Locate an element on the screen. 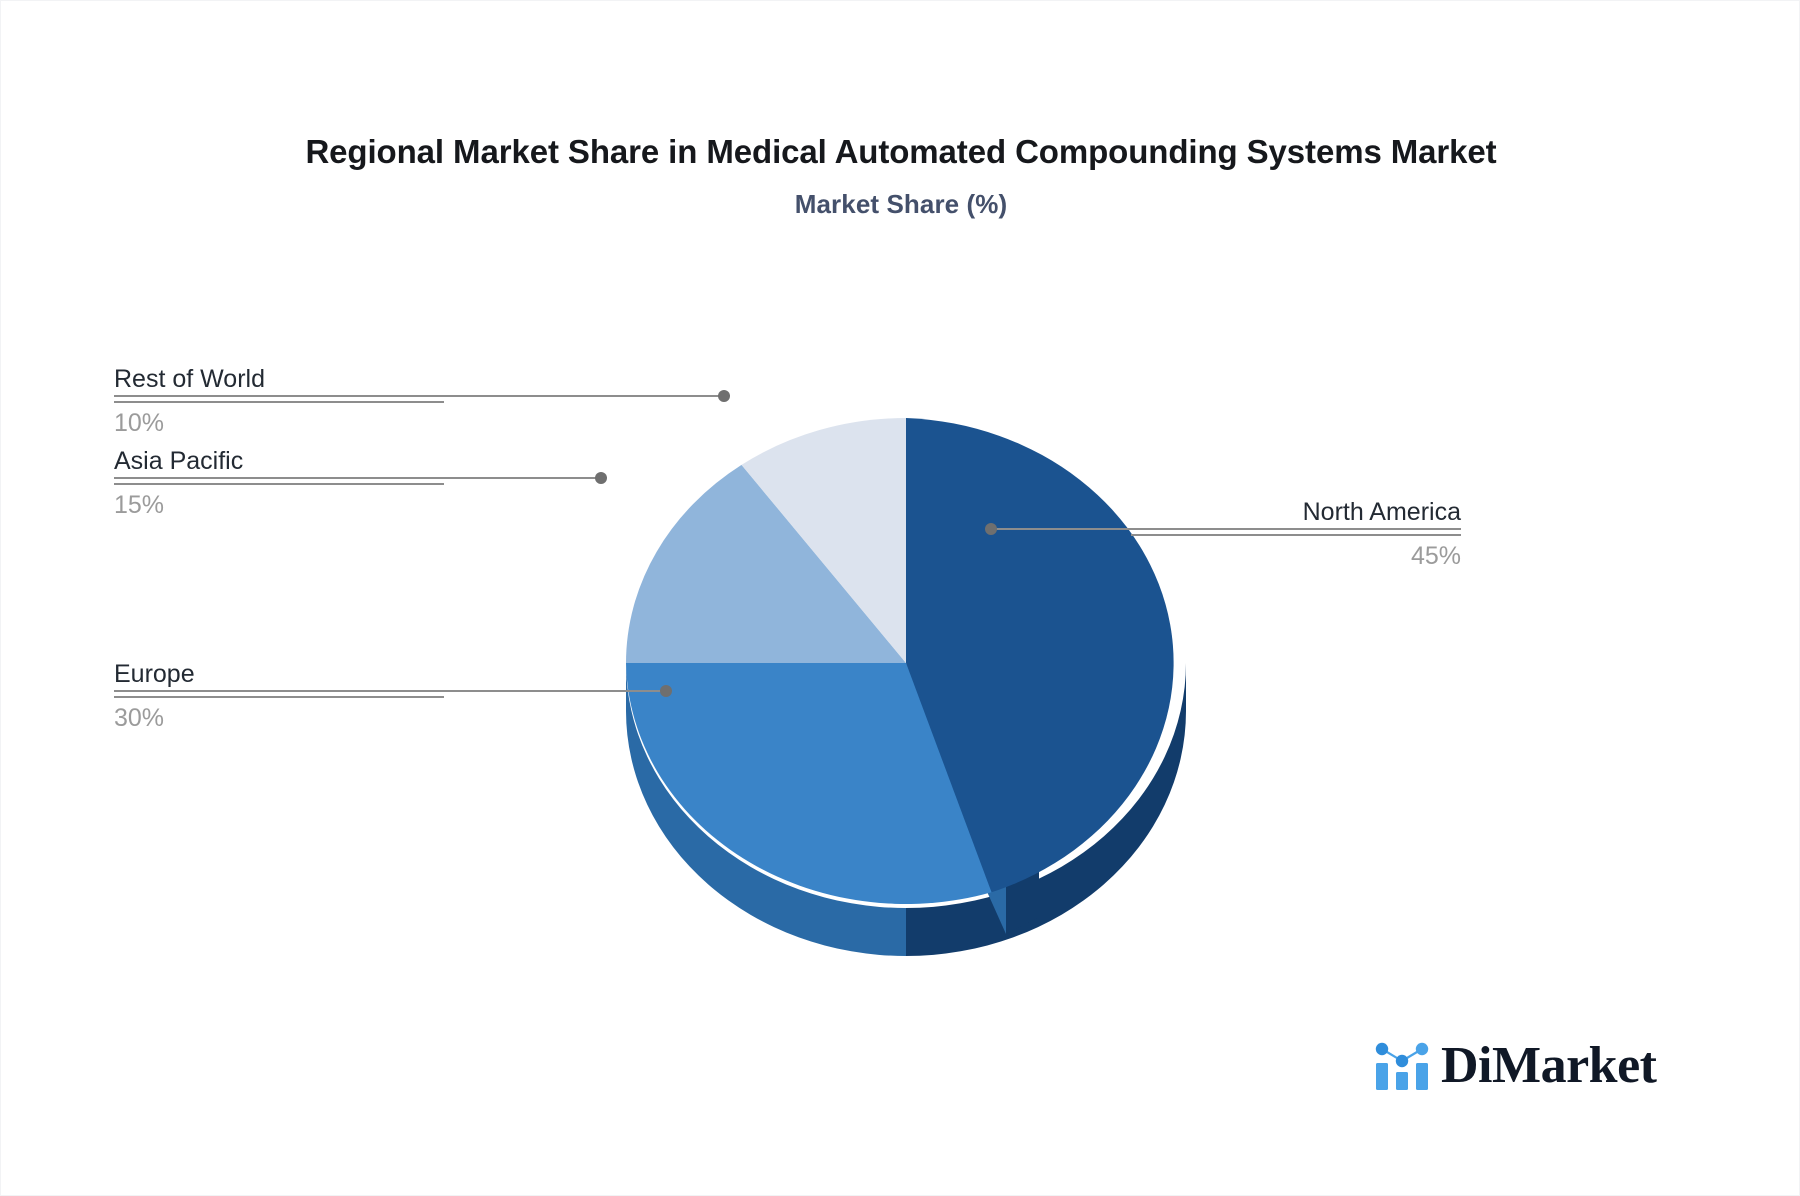 This screenshot has width=1800, height=1196. pie-top-face is located at coordinates (900, 661).